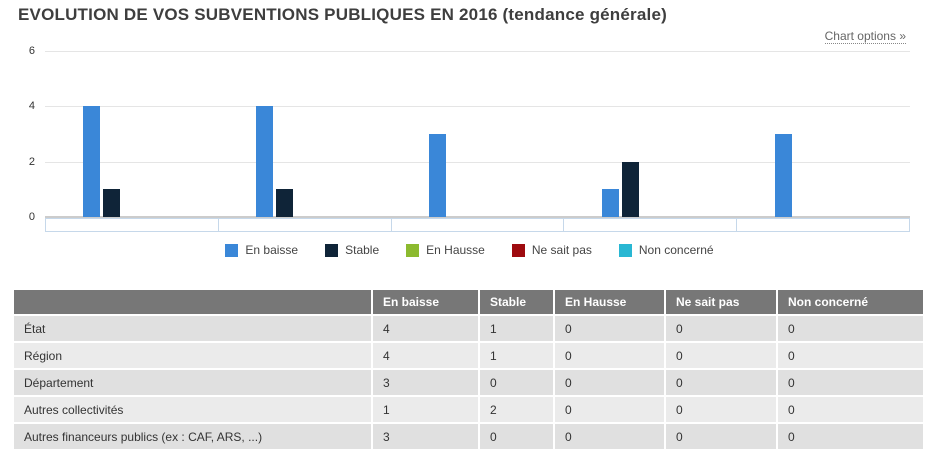 Image resolution: width=939 pixels, height=470 pixels. I want to click on legend-item: Non concerné, so click(666, 250).